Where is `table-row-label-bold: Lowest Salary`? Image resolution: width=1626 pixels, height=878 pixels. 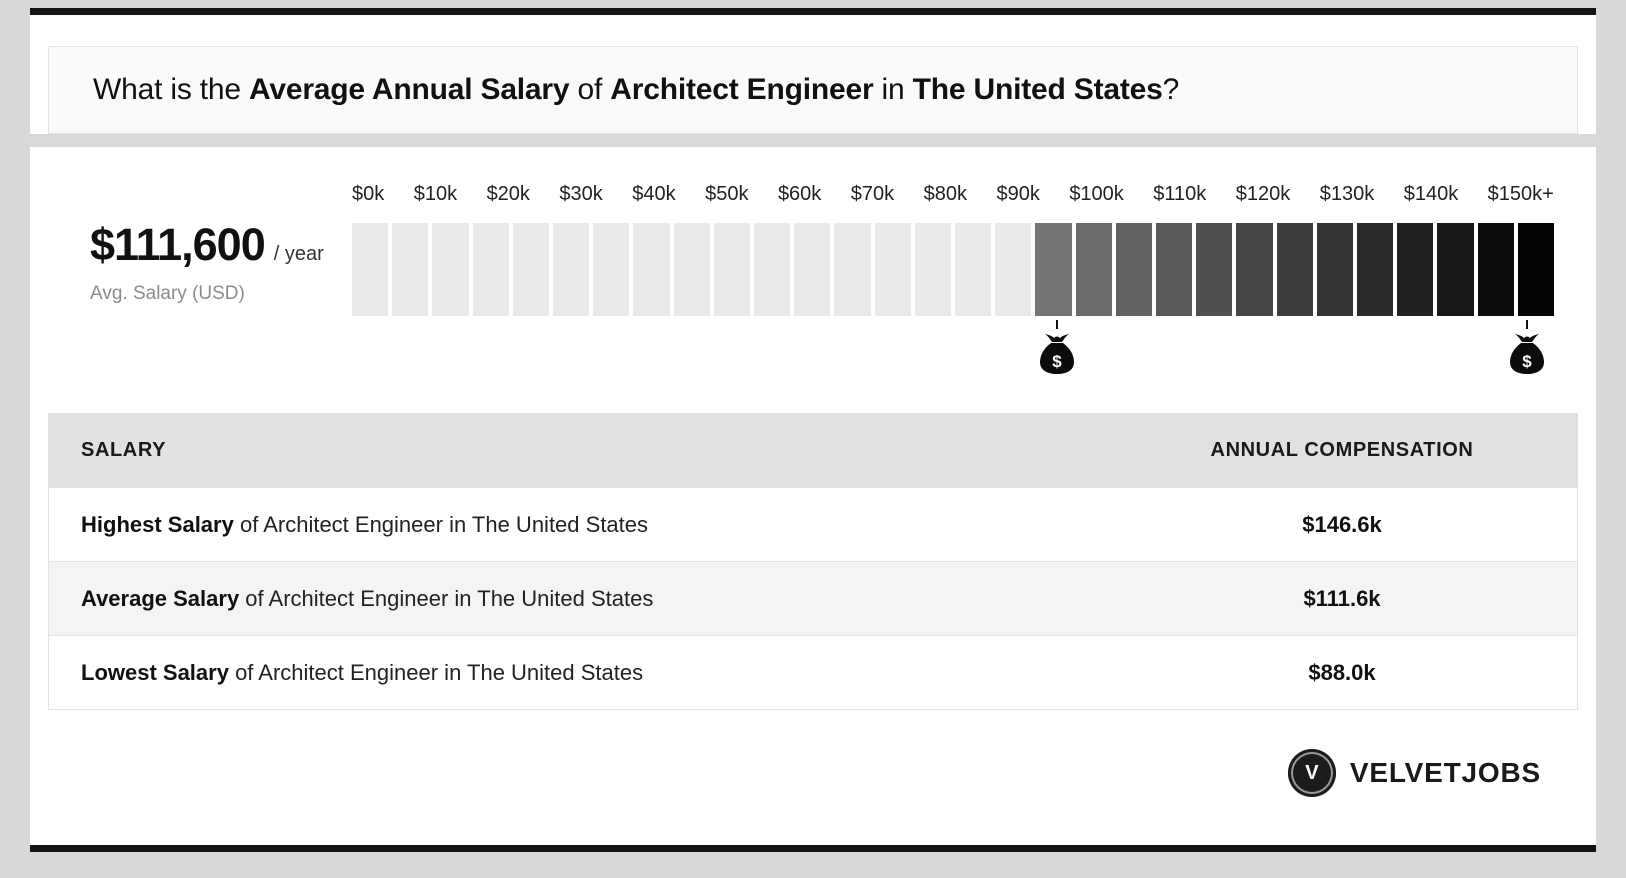
table-row-label-bold: Lowest Salary is located at coordinates (155, 672).